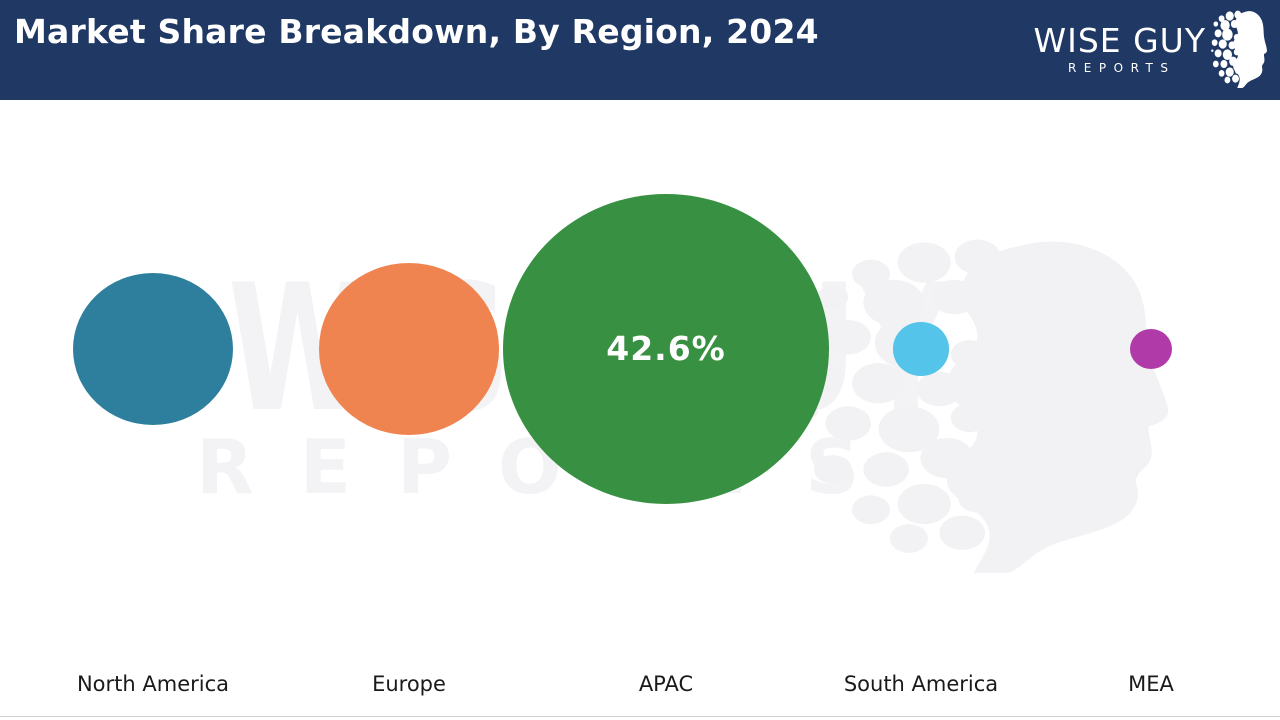  Describe the element at coordinates (416, 31) in the screenshot. I see `chart-title: Market Share Breakdown, By Region, 2024` at that location.